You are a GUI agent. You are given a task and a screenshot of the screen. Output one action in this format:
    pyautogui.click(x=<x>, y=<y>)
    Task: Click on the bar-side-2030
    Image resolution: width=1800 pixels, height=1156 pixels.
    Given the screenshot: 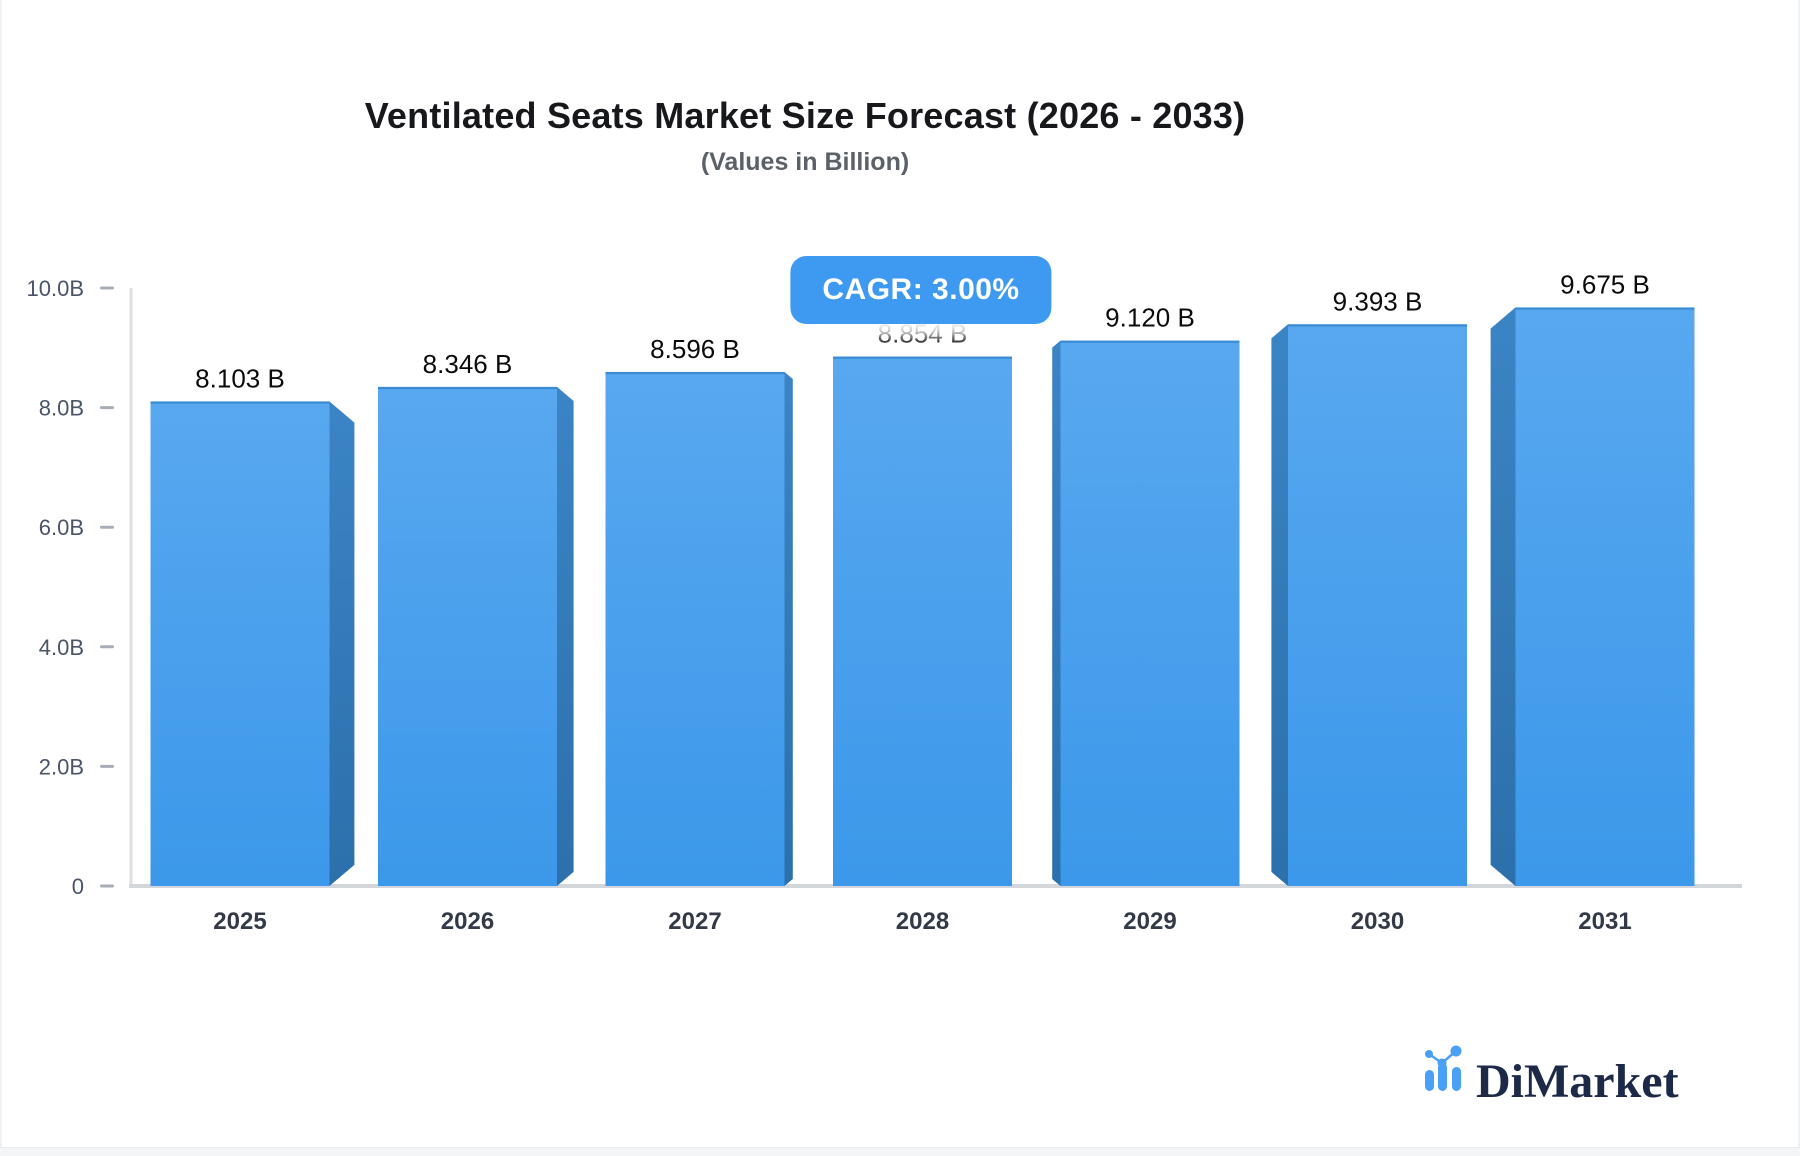 What is the action you would take?
    pyautogui.click(x=1279, y=605)
    